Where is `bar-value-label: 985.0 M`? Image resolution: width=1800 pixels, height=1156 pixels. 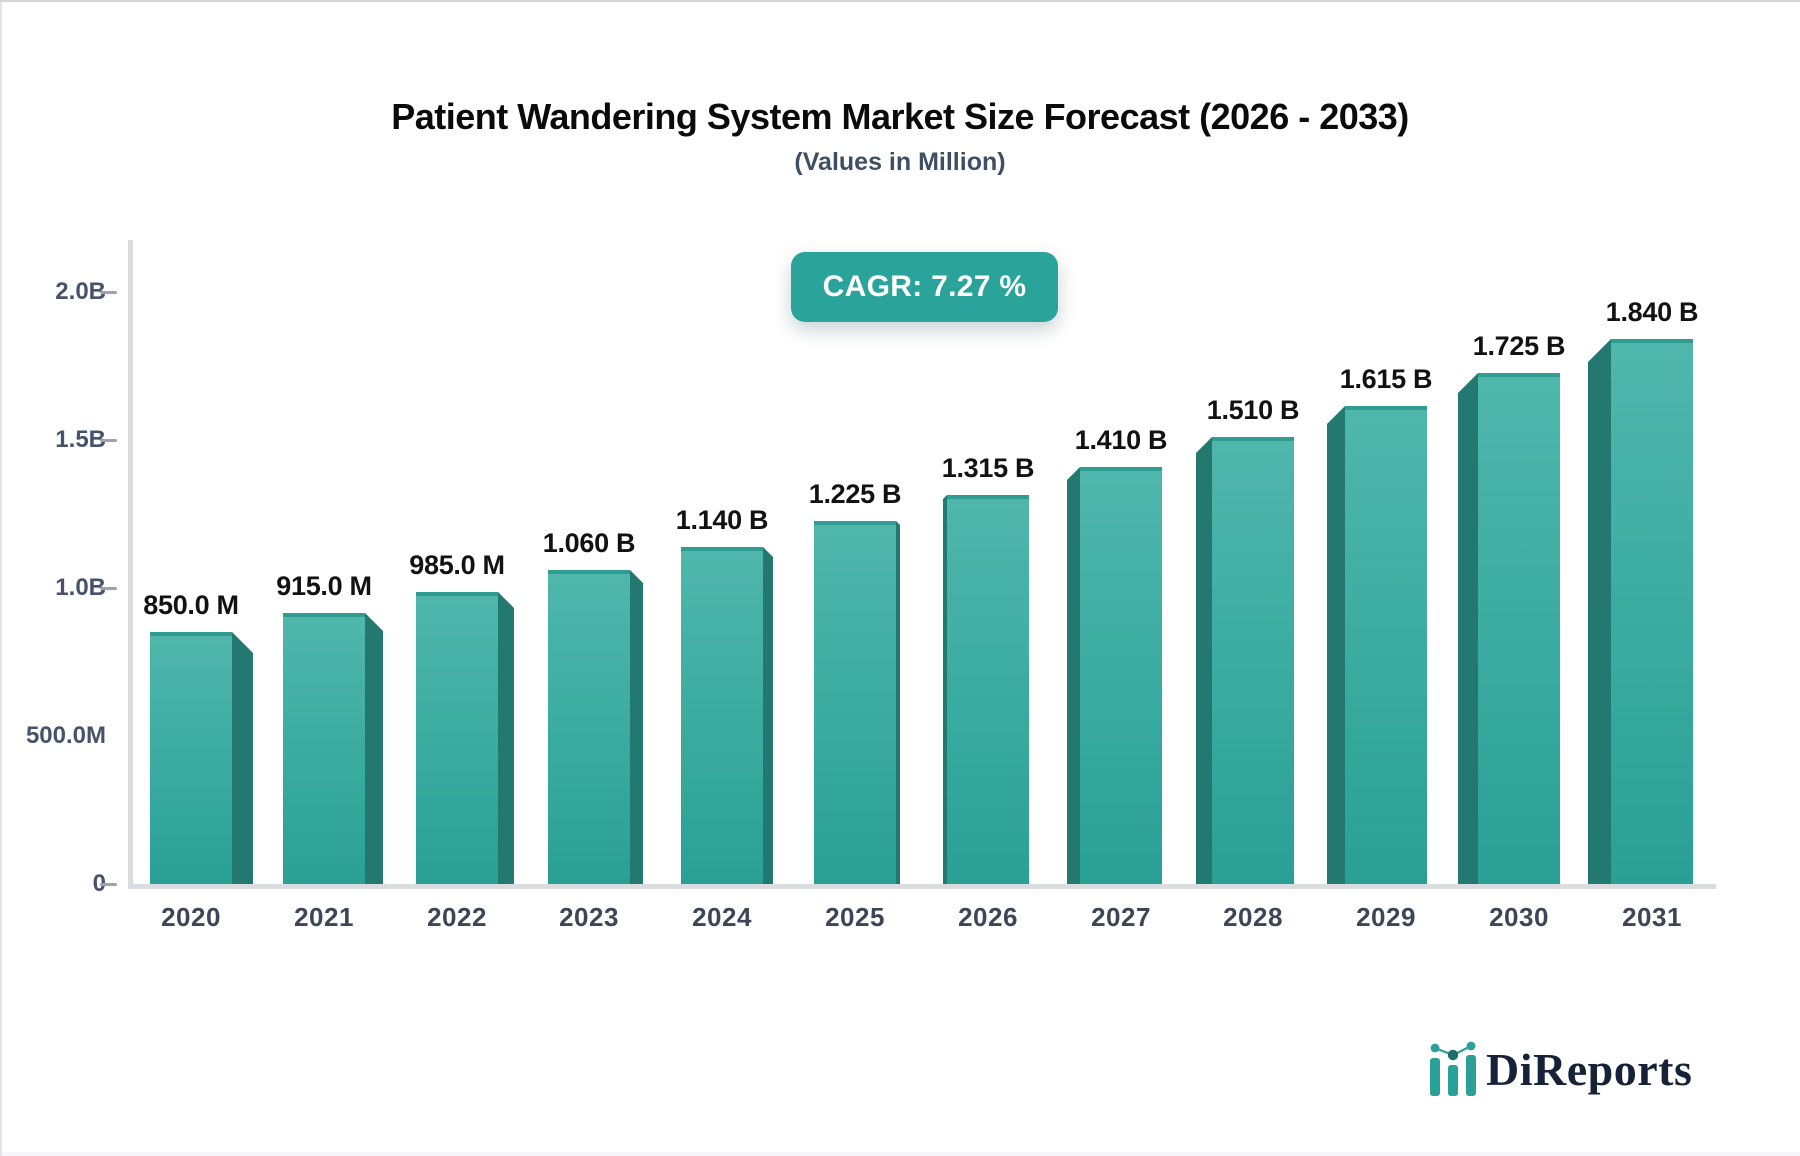 bar-value-label: 985.0 M is located at coordinates (457, 565).